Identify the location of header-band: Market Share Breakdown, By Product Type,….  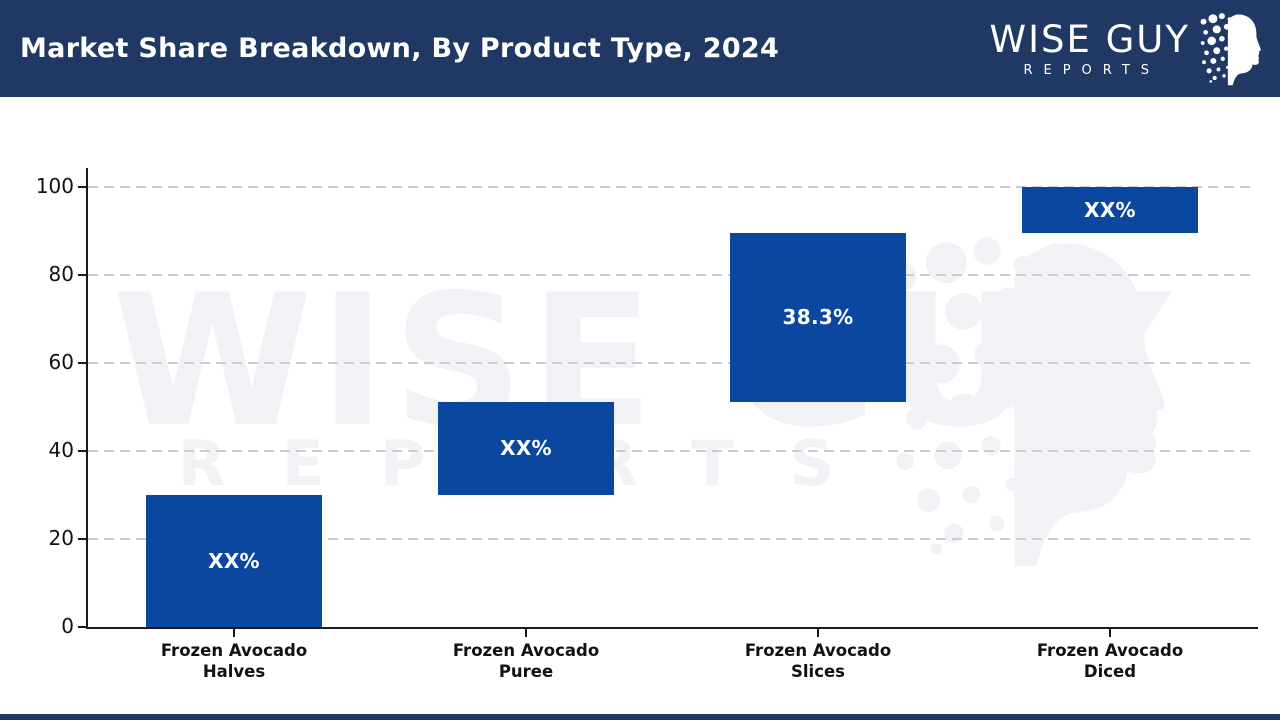
(640, 48).